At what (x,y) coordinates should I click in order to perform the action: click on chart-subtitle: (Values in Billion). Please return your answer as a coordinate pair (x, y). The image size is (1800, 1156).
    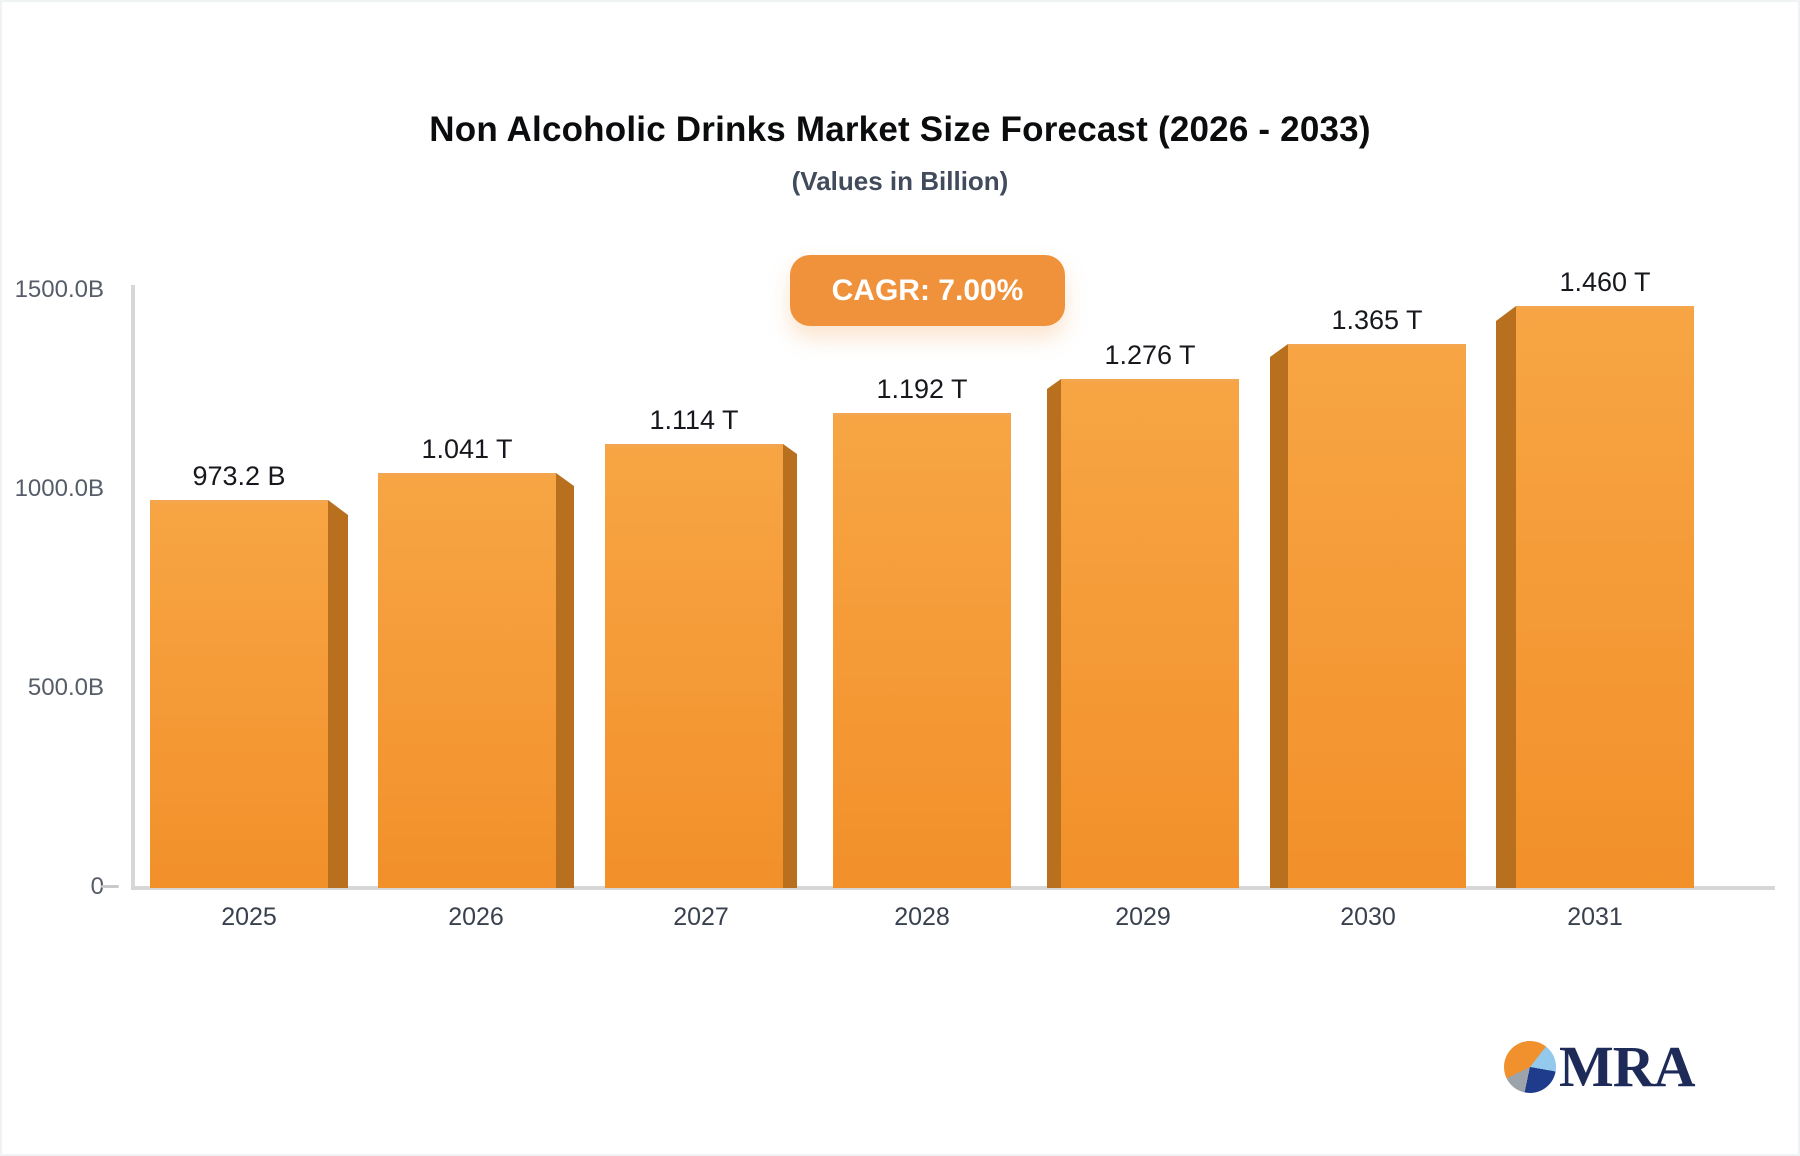
    Looking at the image, I should click on (900, 181).